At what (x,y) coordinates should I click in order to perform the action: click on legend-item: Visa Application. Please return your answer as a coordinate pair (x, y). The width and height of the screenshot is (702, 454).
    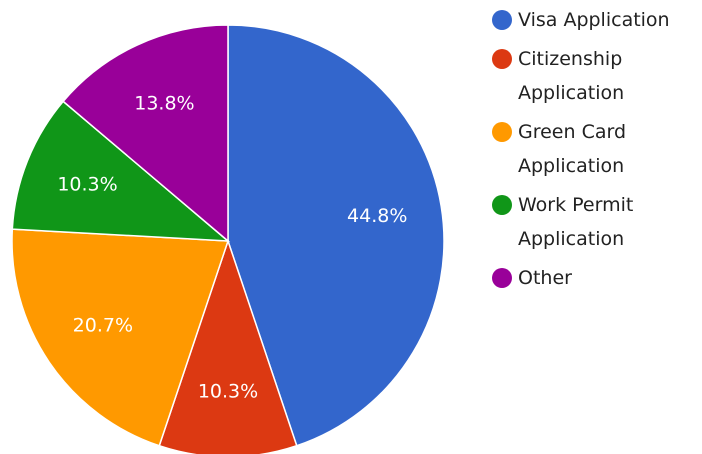
    Looking at the image, I should click on (595, 20).